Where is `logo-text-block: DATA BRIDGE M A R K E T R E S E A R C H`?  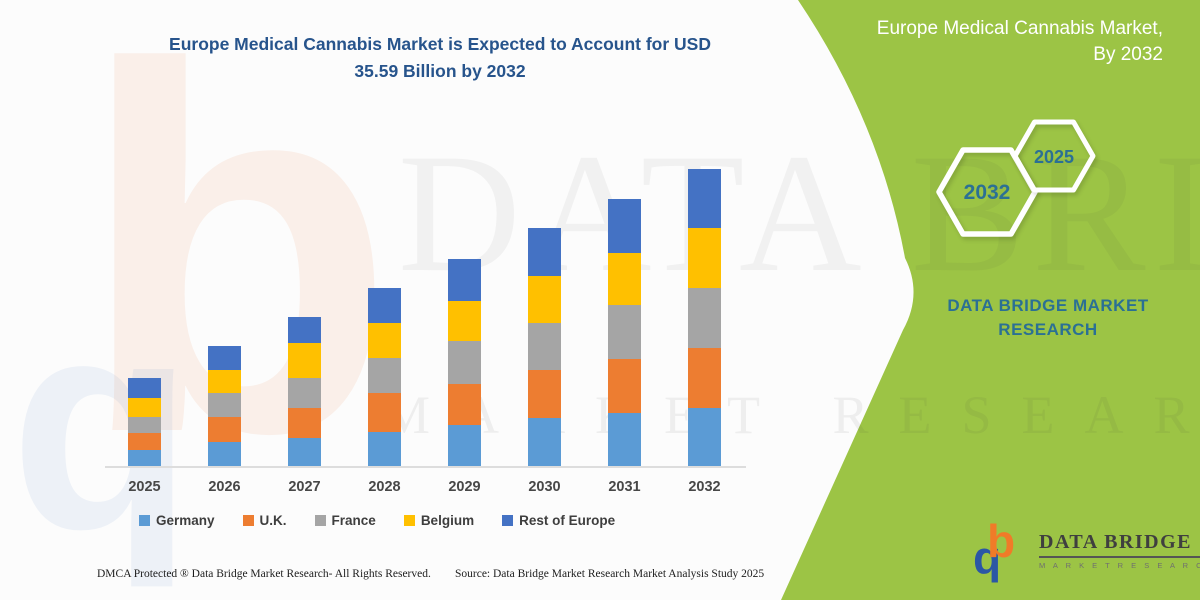 logo-text-block: DATA BRIDGE M A R K E T R E S E A R C H is located at coordinates (1119, 550).